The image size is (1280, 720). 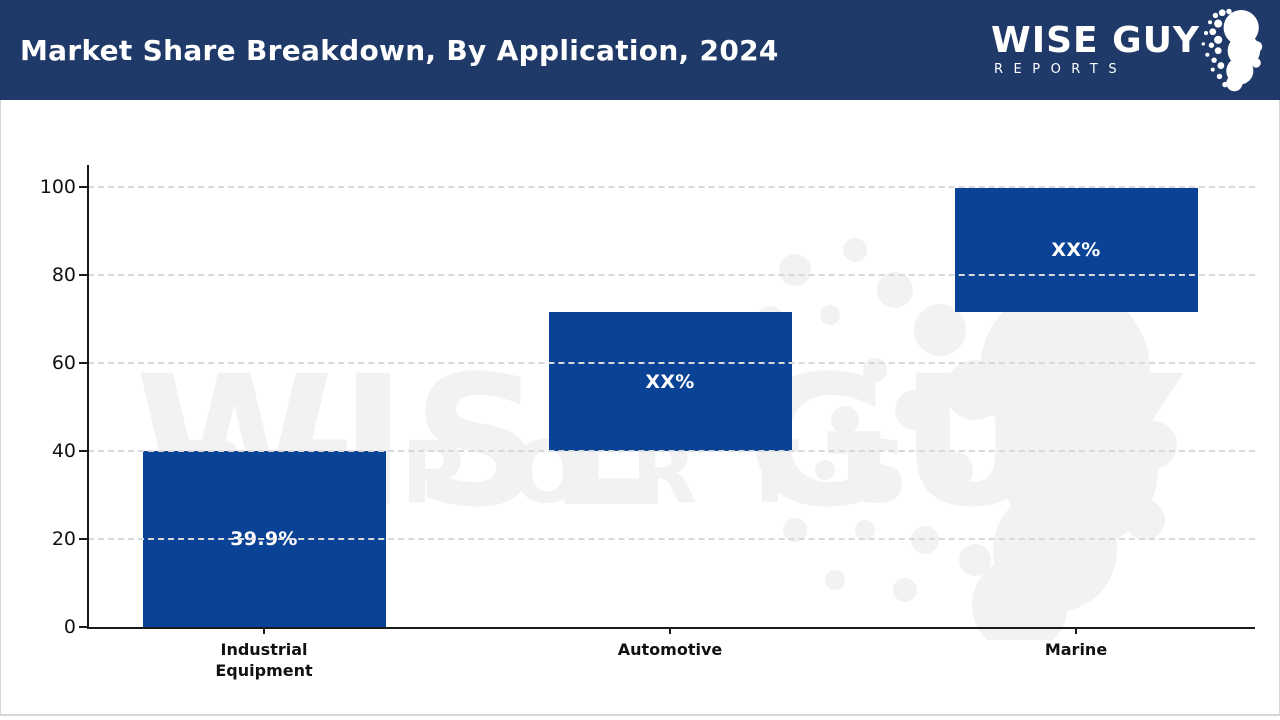 I want to click on x-category-label: Automotive, so click(x=670, y=649).